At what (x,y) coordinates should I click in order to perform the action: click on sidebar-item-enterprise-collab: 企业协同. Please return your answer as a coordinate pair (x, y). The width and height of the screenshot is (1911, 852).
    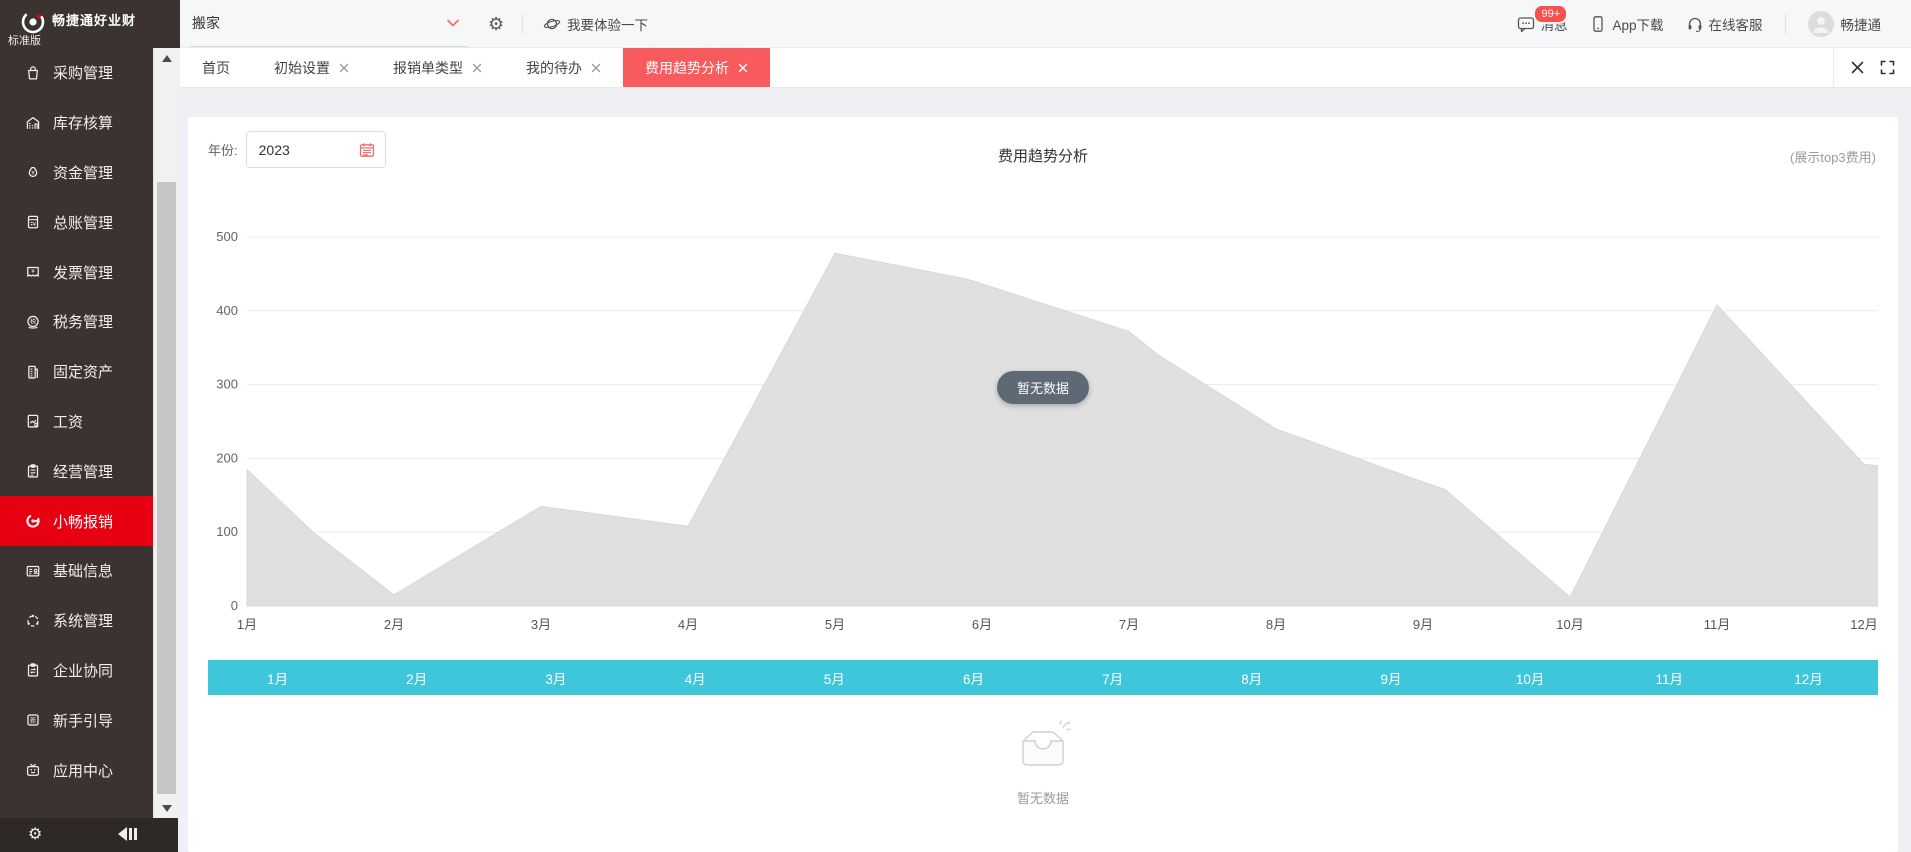
    Looking at the image, I should click on (76, 671).